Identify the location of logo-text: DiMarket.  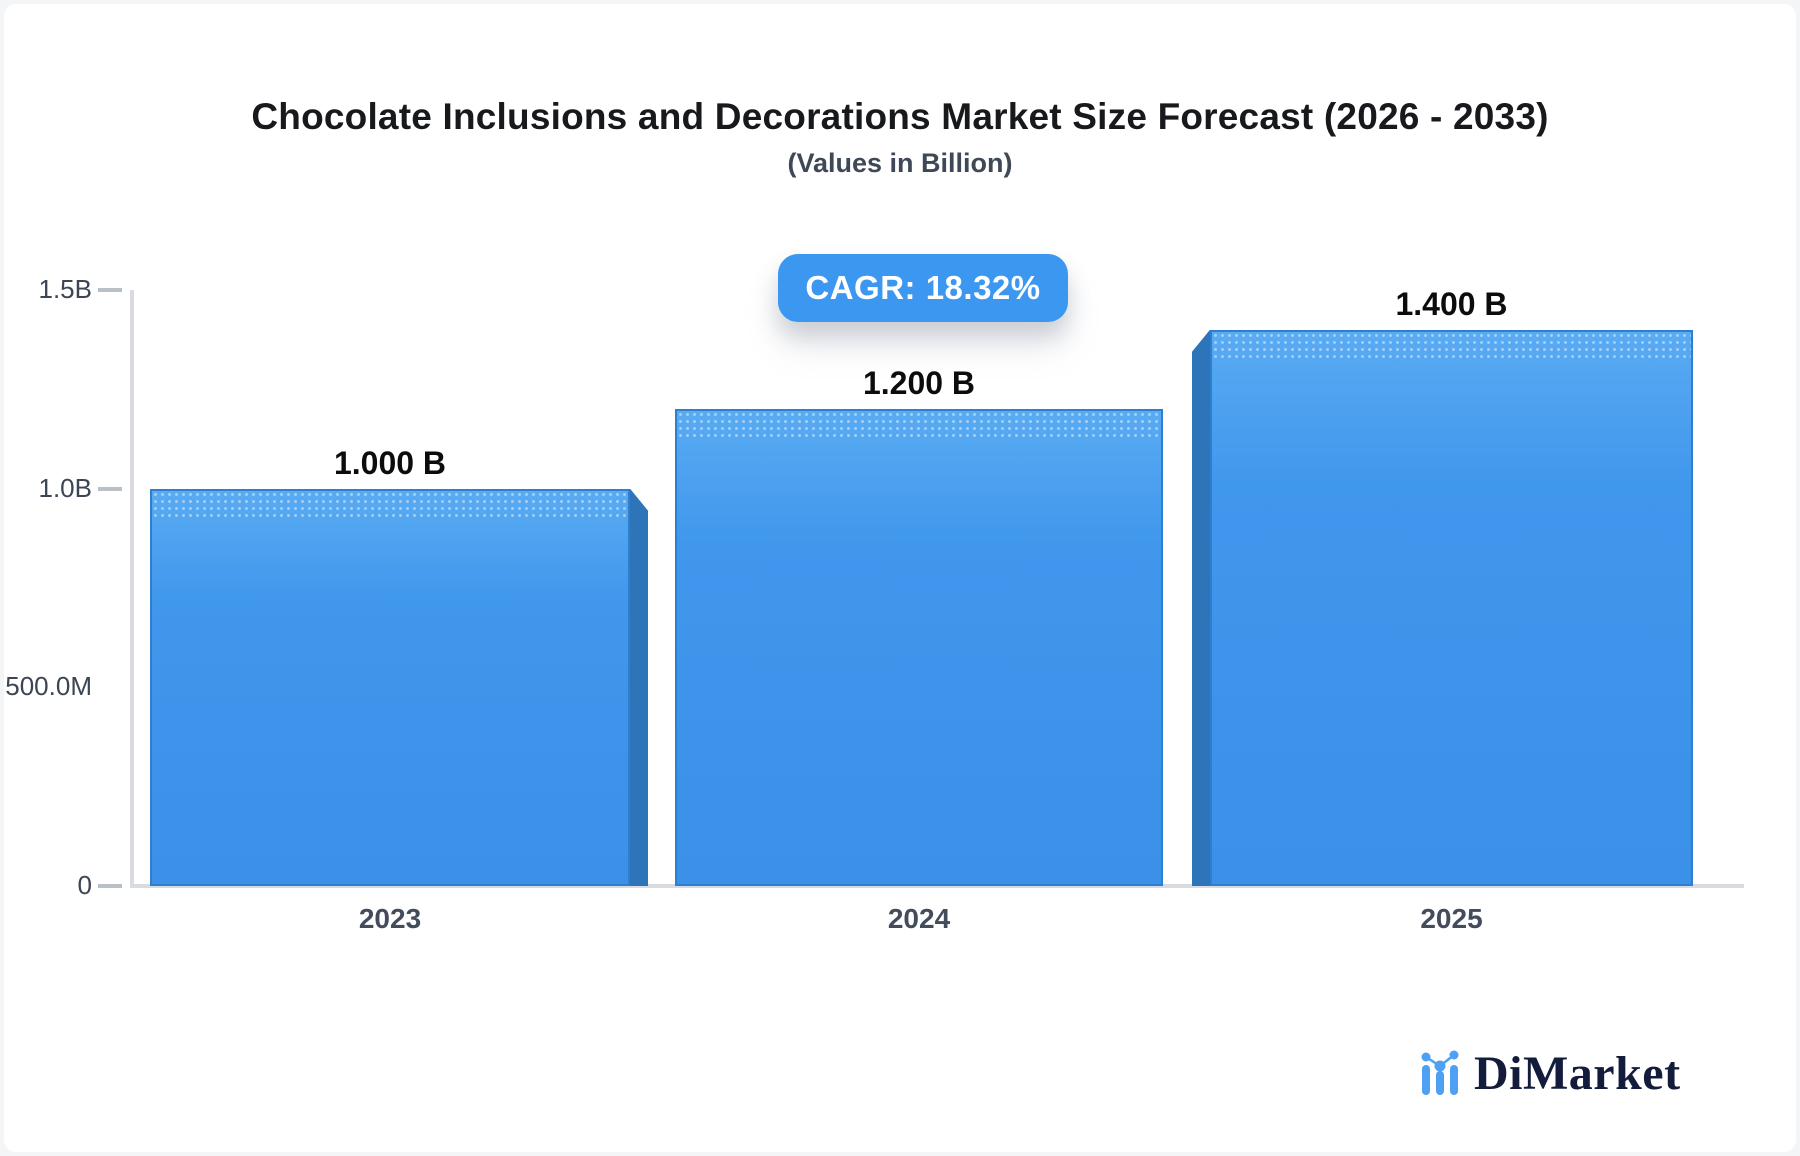
(1577, 1073).